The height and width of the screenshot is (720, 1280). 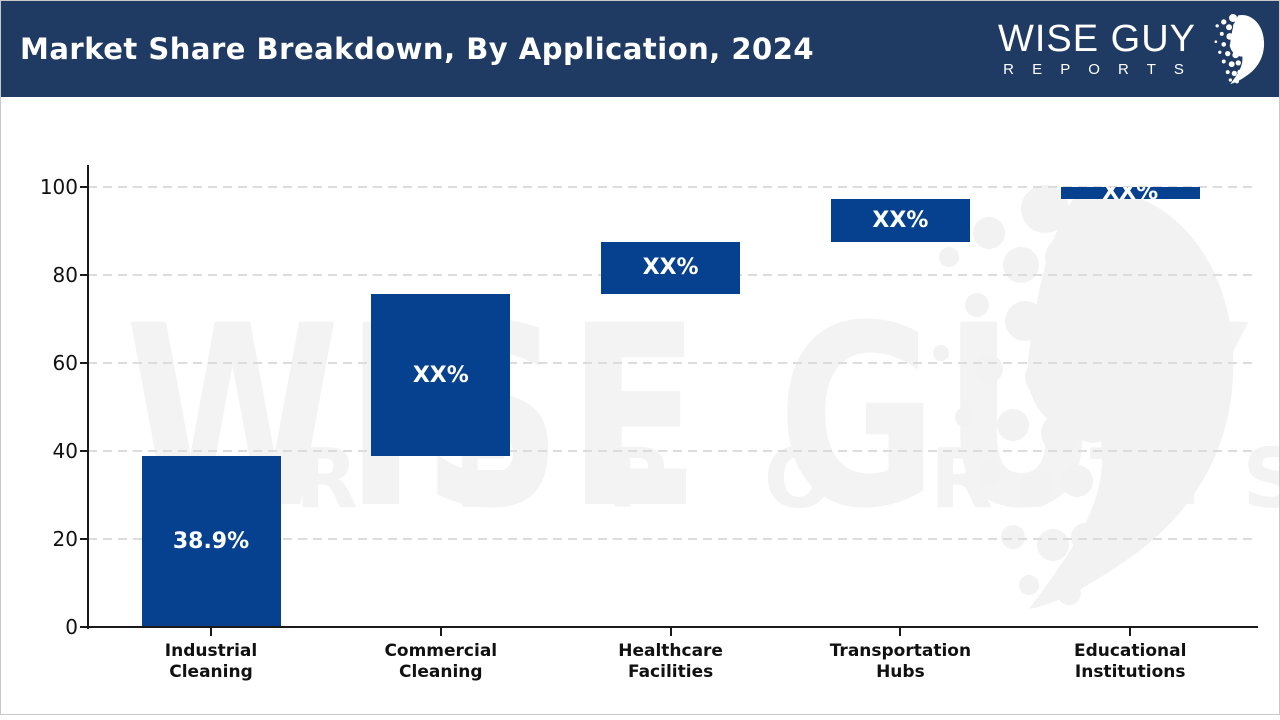 I want to click on y-axis-tick-label: 0, so click(x=71, y=627).